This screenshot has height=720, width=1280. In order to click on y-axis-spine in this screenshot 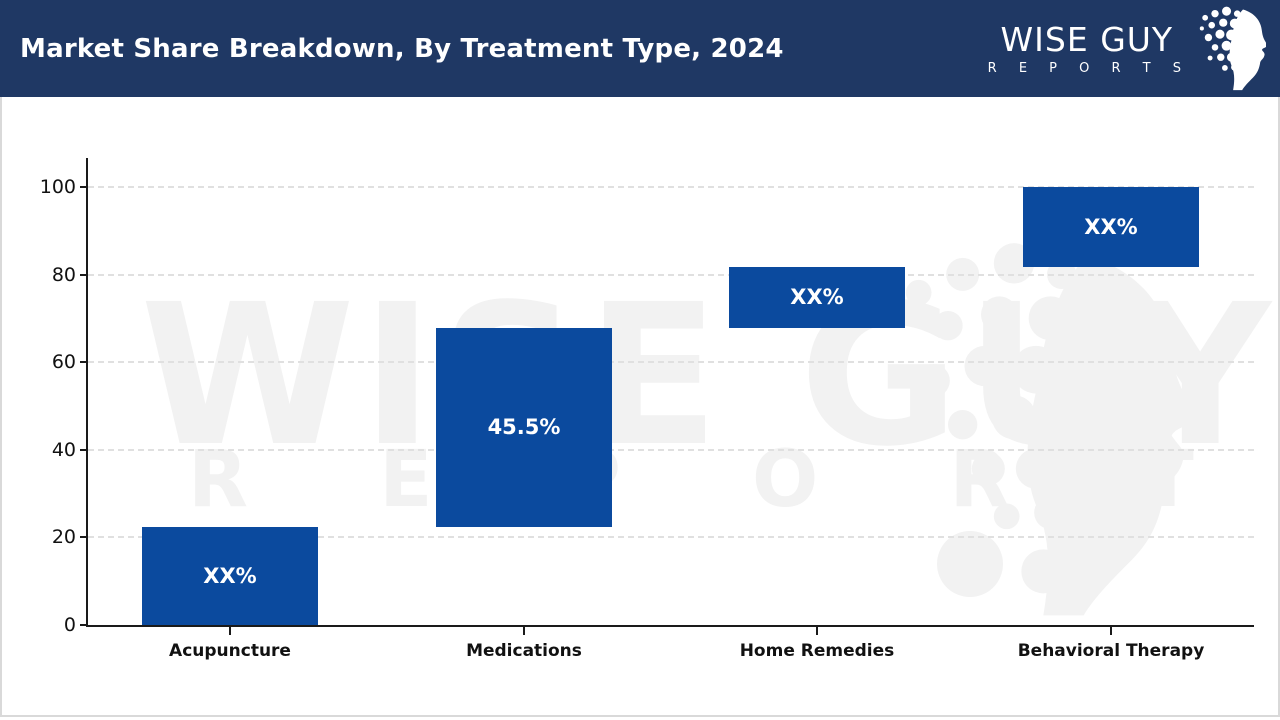, I will do `click(87, 392)`.